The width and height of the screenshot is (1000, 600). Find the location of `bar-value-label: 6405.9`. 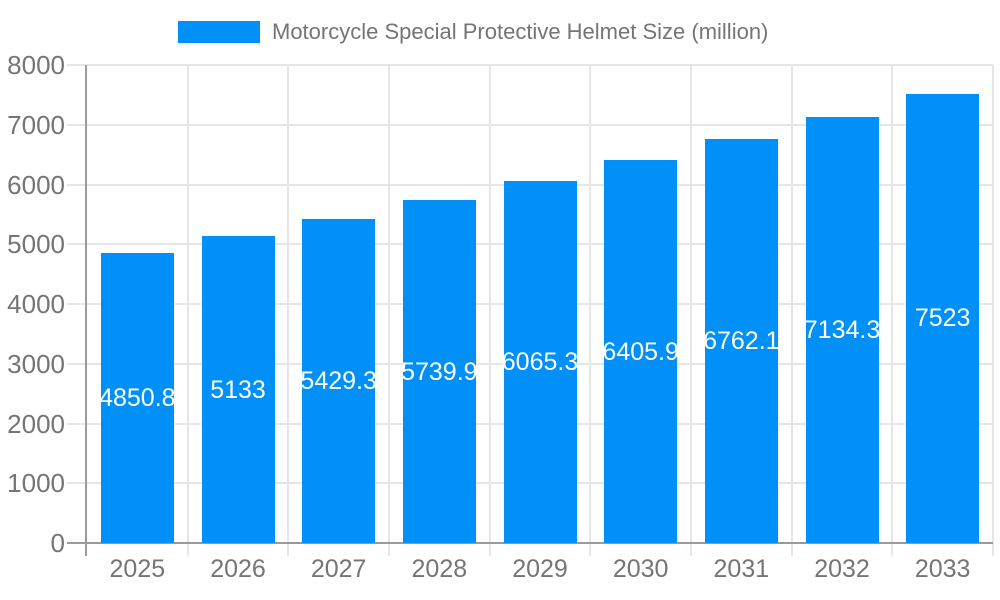

bar-value-label: 6405.9 is located at coordinates (640, 351).